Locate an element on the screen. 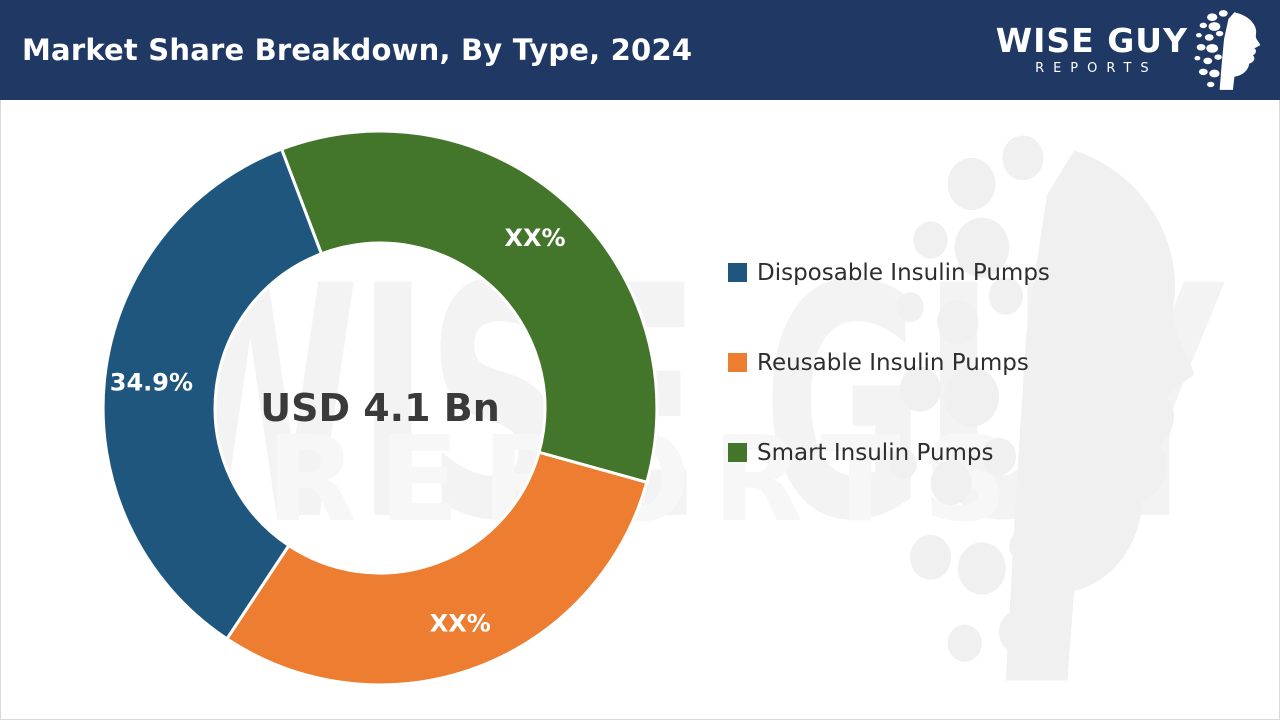  legend-swatch-orange is located at coordinates (737, 362).